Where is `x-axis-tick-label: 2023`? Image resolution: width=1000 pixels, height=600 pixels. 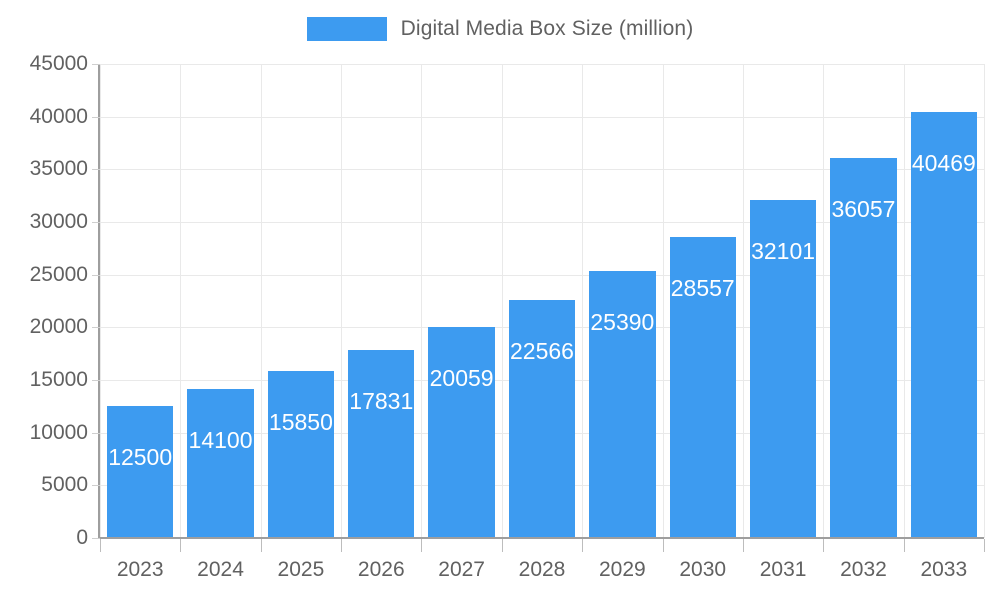
x-axis-tick-label: 2023 is located at coordinates (140, 569).